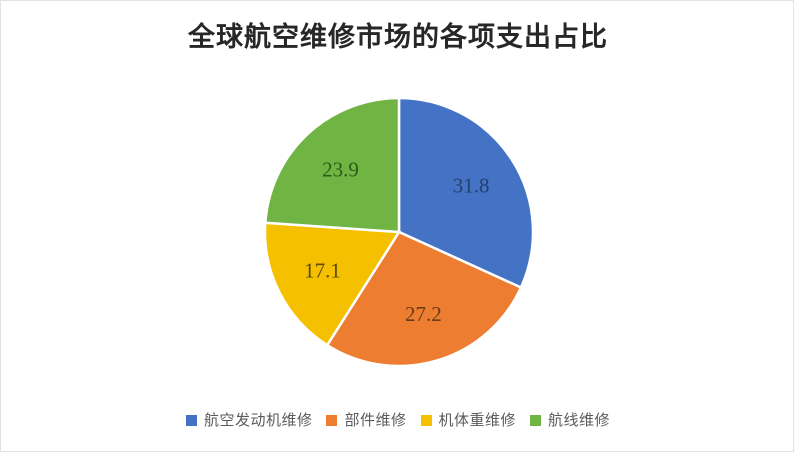 The width and height of the screenshot is (794, 452). Describe the element at coordinates (340, 169) in the screenshot. I see `pie-slice-label: 23.9` at that location.